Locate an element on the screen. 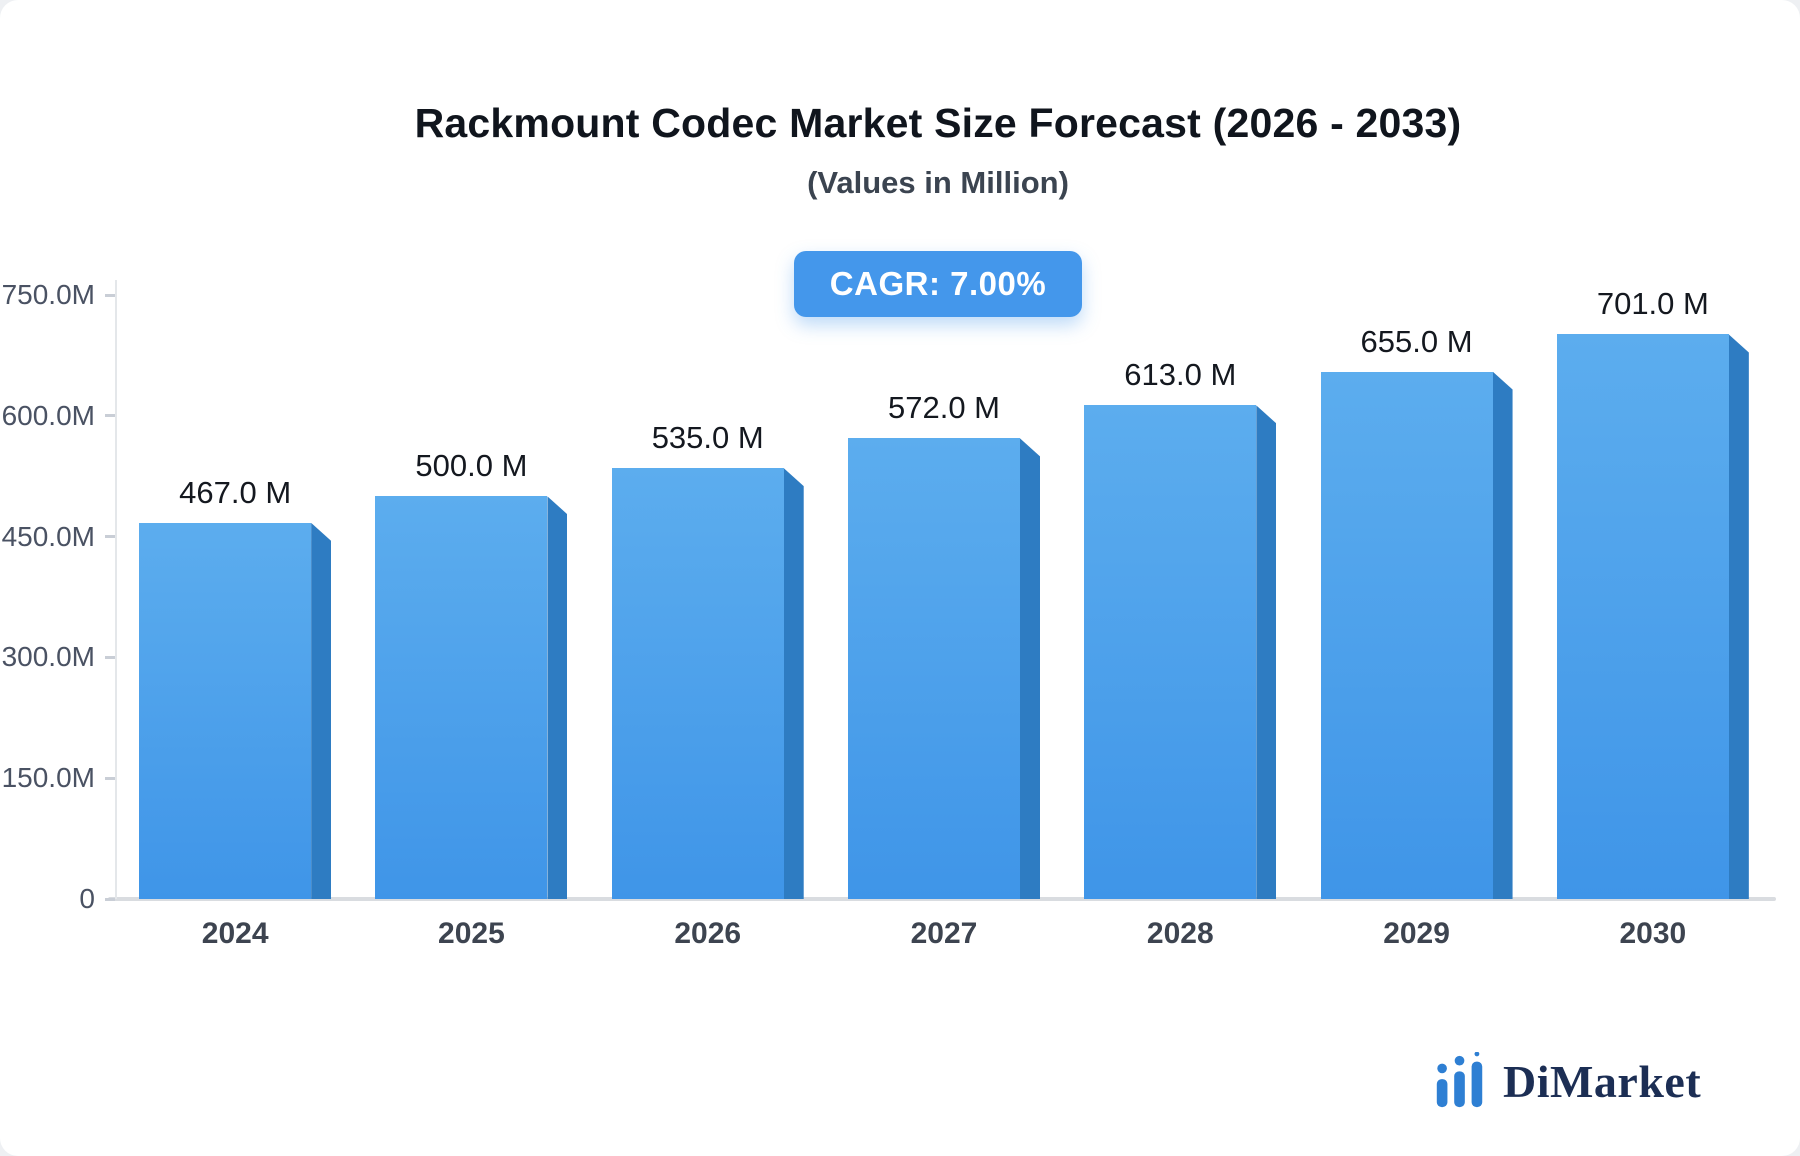 The height and width of the screenshot is (1156, 1800). cagr-badge: CAGR: 7.00% is located at coordinates (938, 284).